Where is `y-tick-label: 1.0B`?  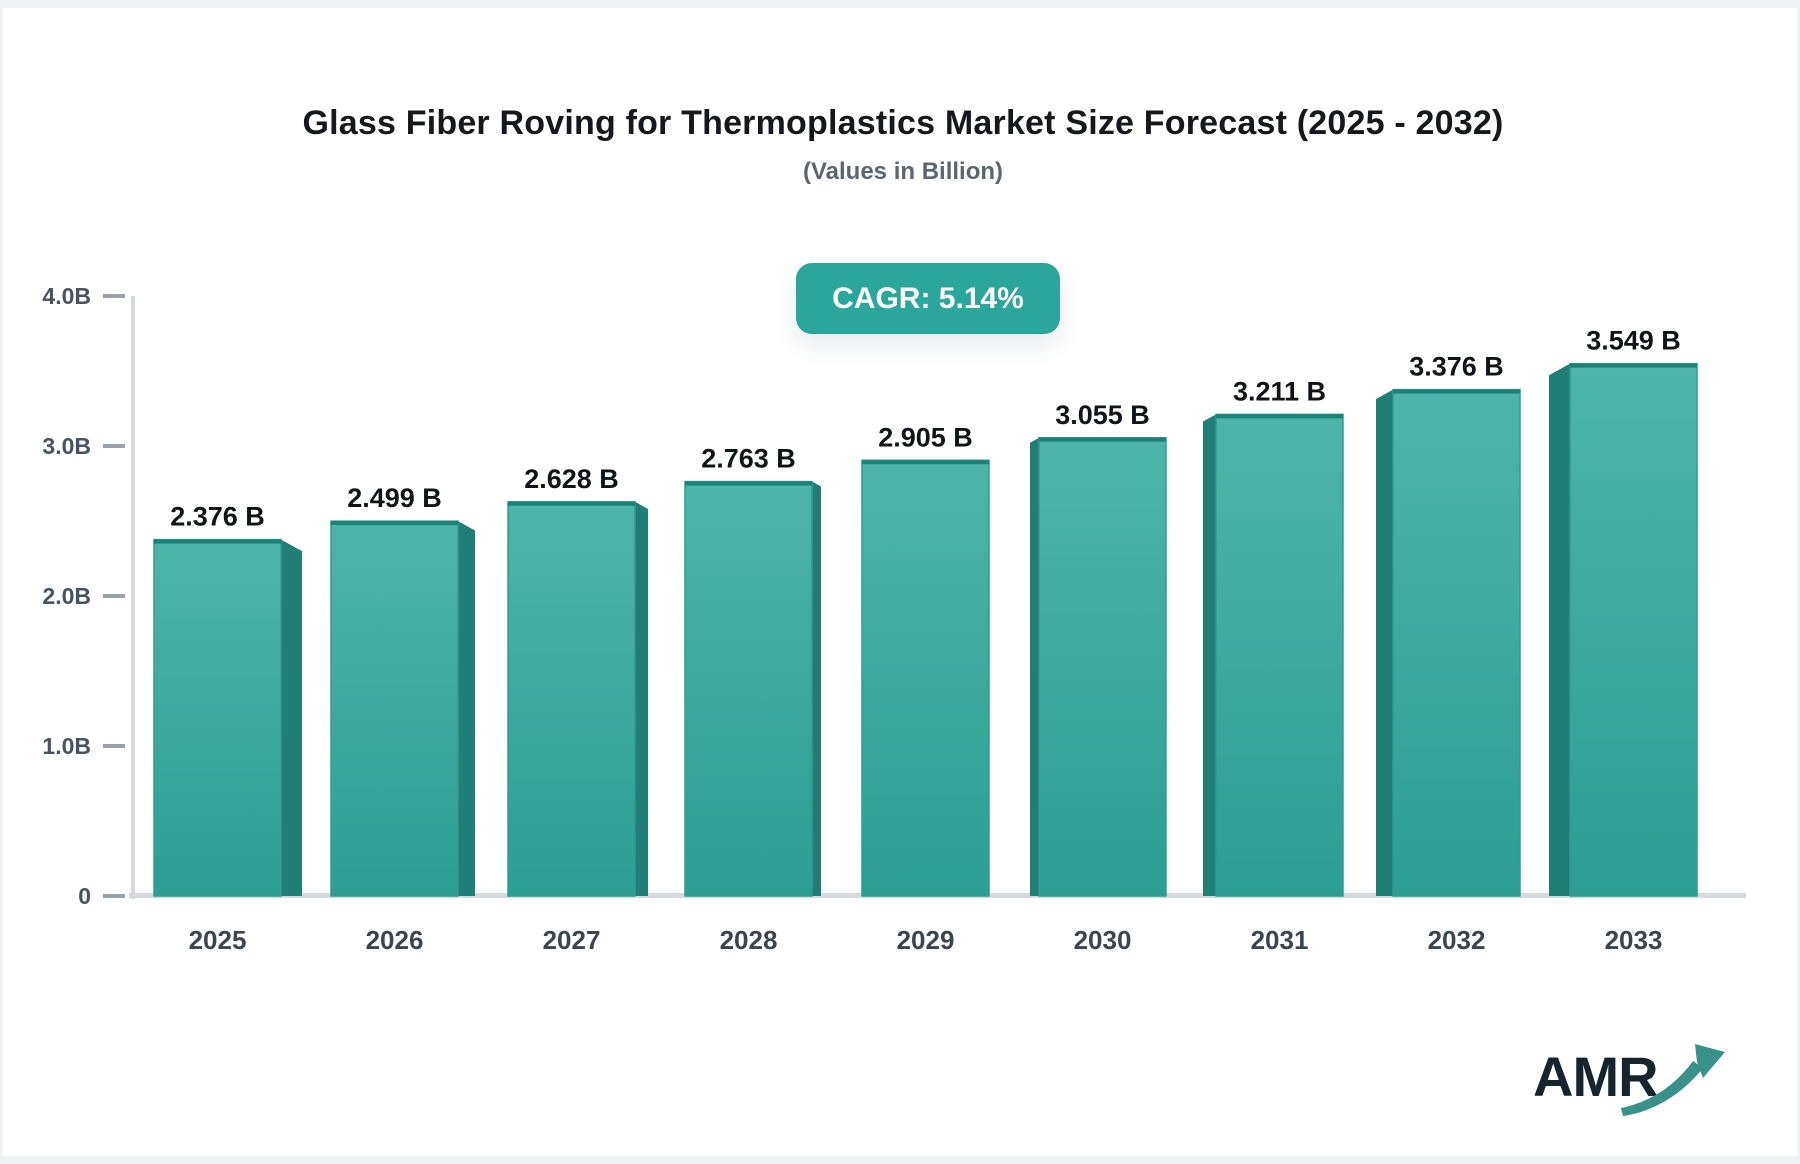 y-tick-label: 1.0B is located at coordinates (66, 746).